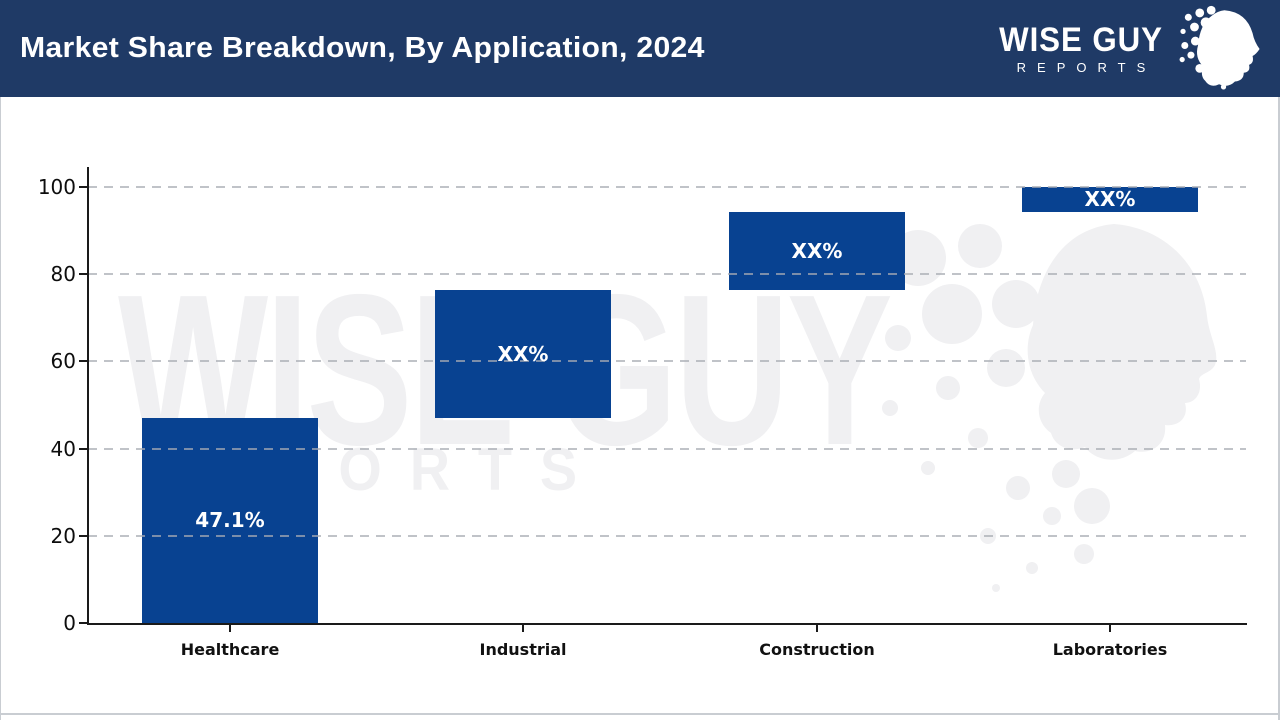 Image resolution: width=1280 pixels, height=720 pixels. Describe the element at coordinates (817, 649) in the screenshot. I see `x-category-label-construction: Construction` at that location.